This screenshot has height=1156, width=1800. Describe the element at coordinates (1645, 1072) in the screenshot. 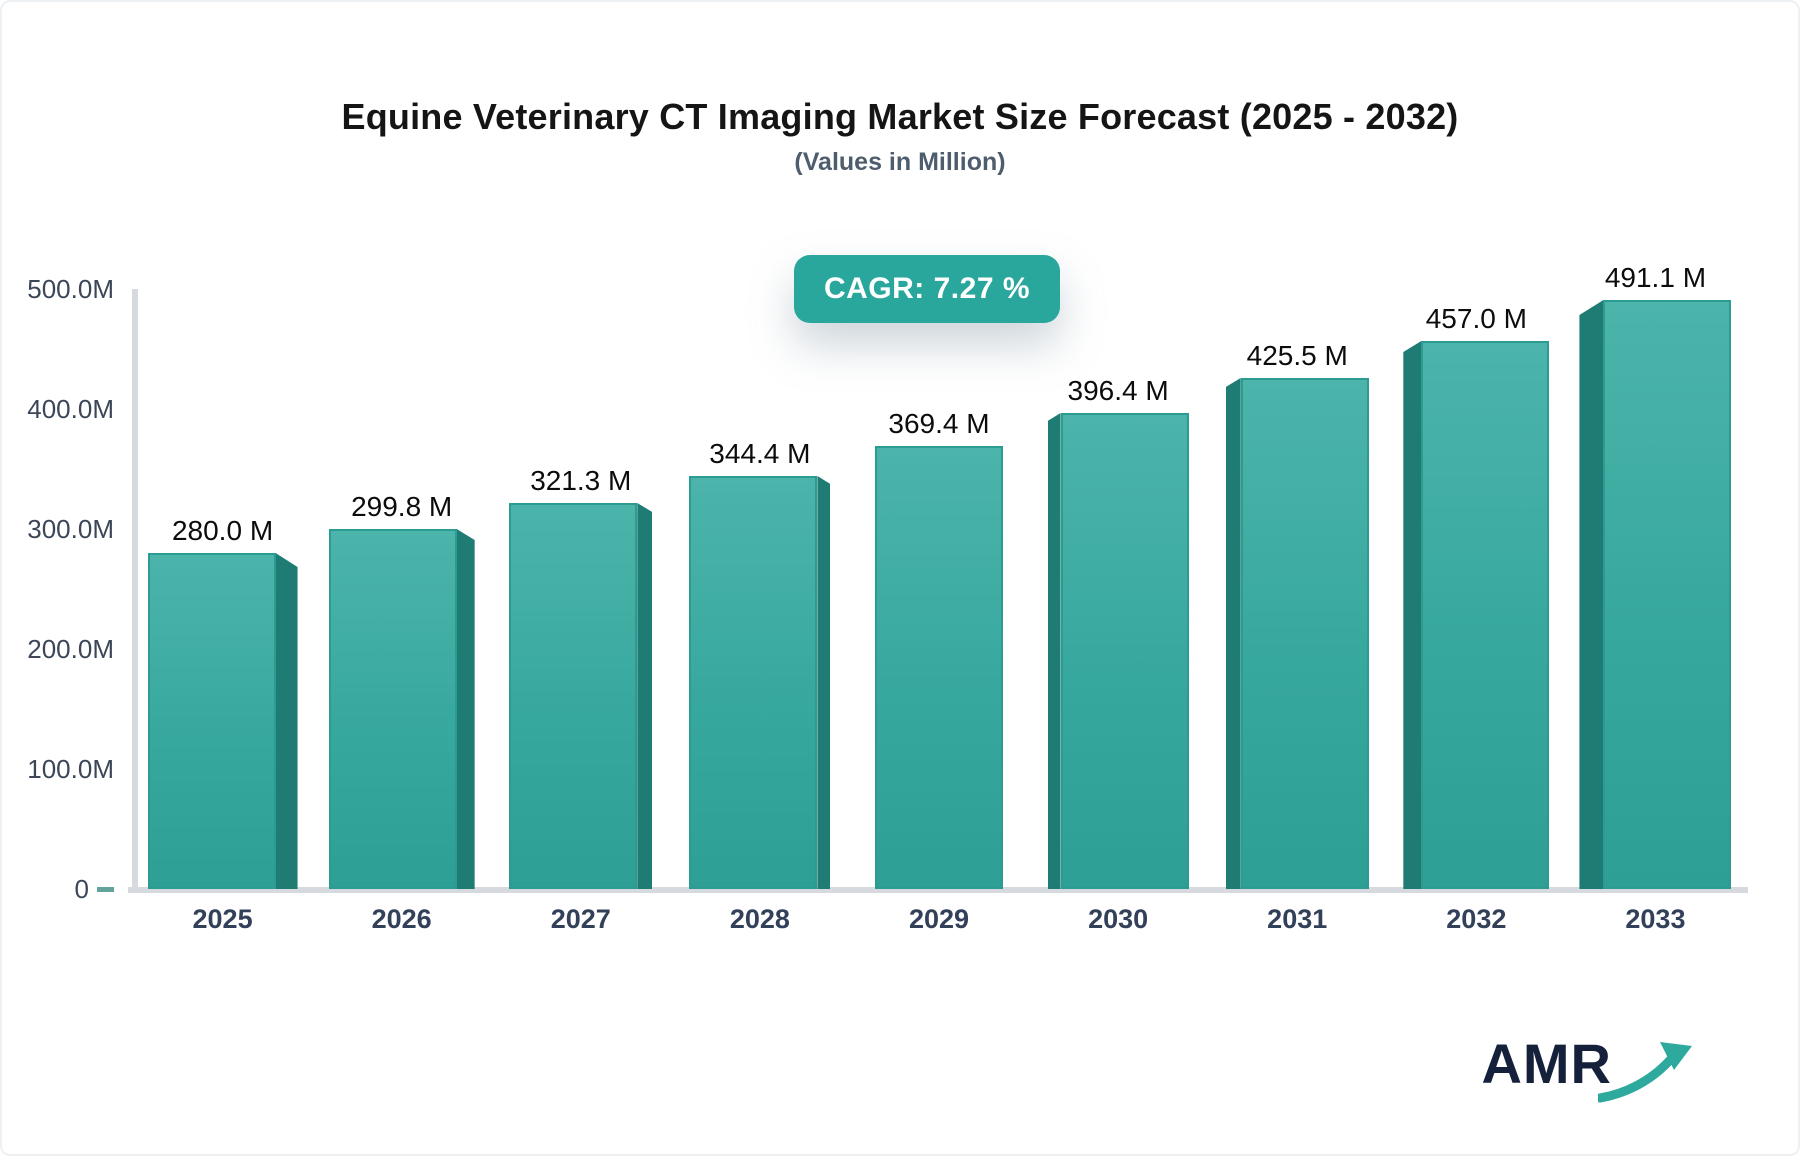

I see `growth-arrow-icon` at that location.